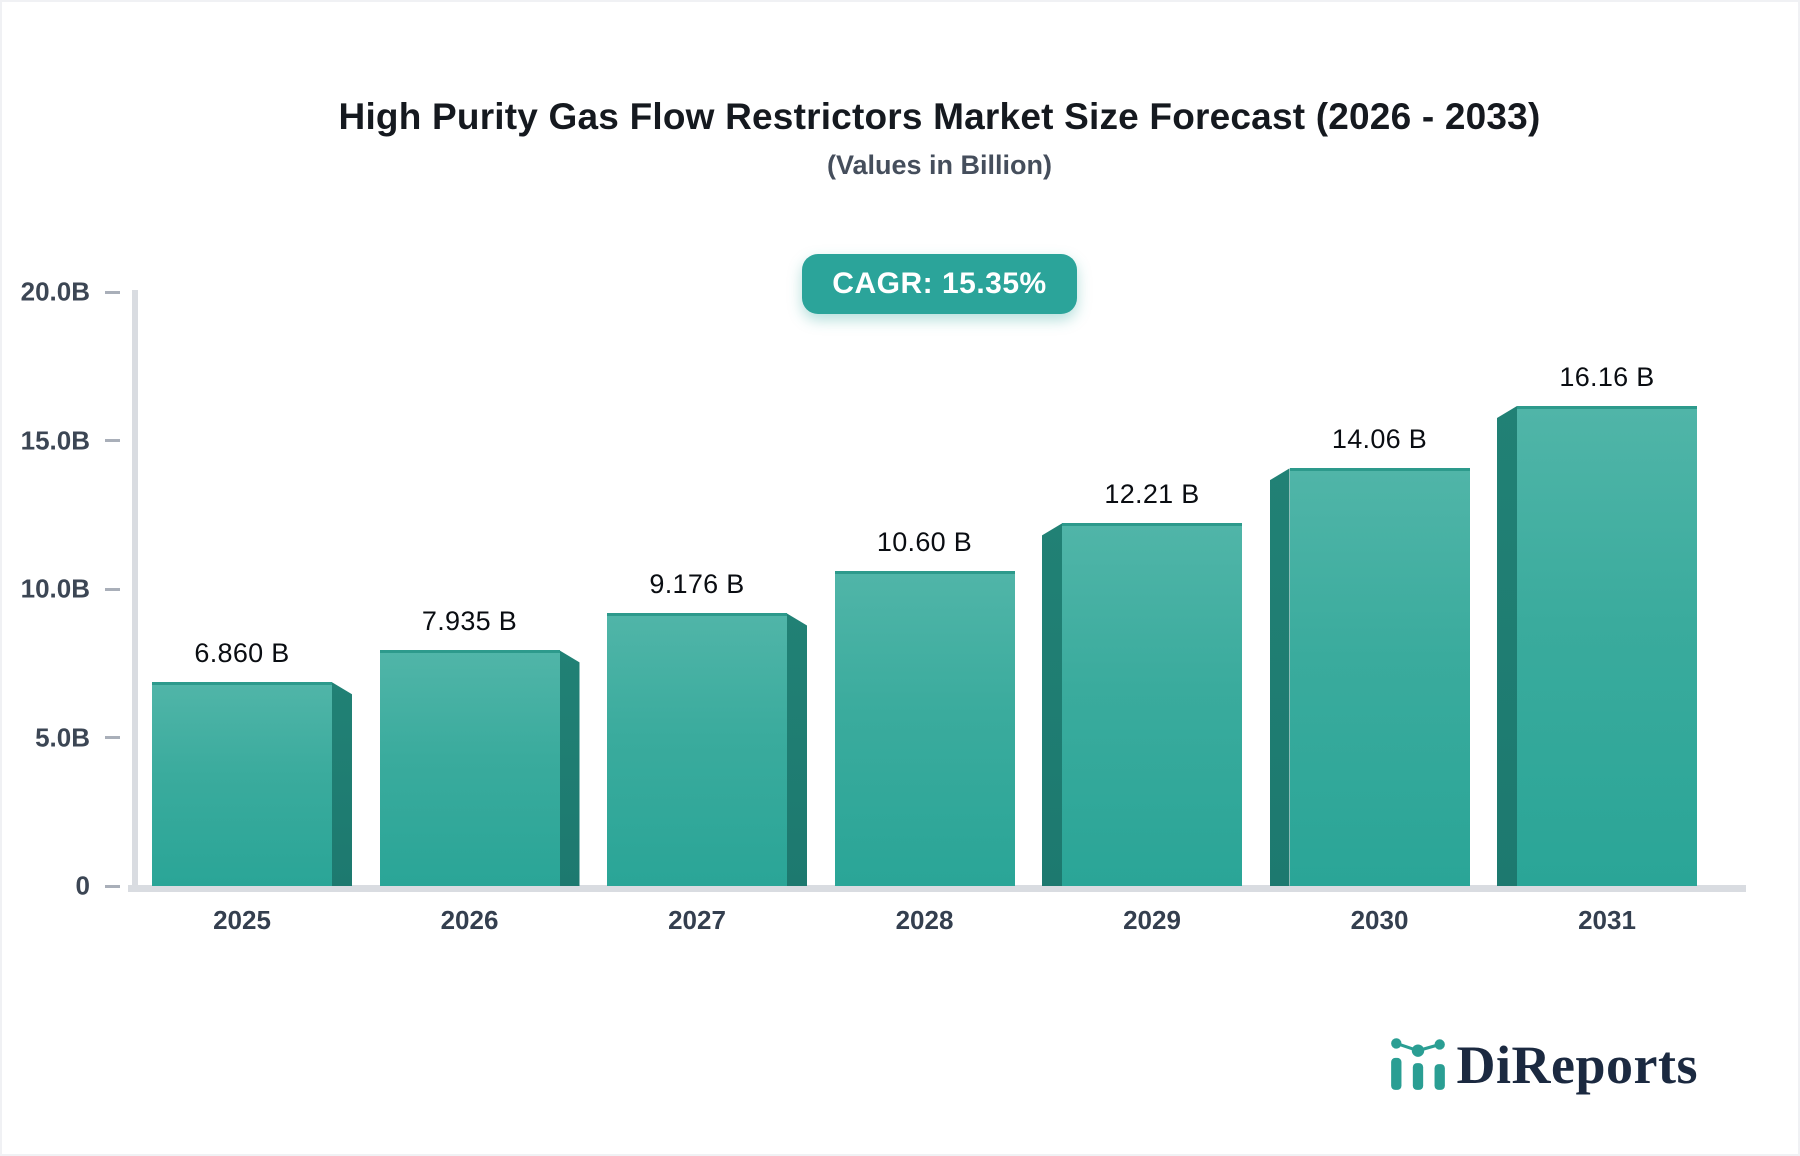  What do you see at coordinates (1152, 920) in the screenshot?
I see `x-axis-label-2029: 2029` at bounding box center [1152, 920].